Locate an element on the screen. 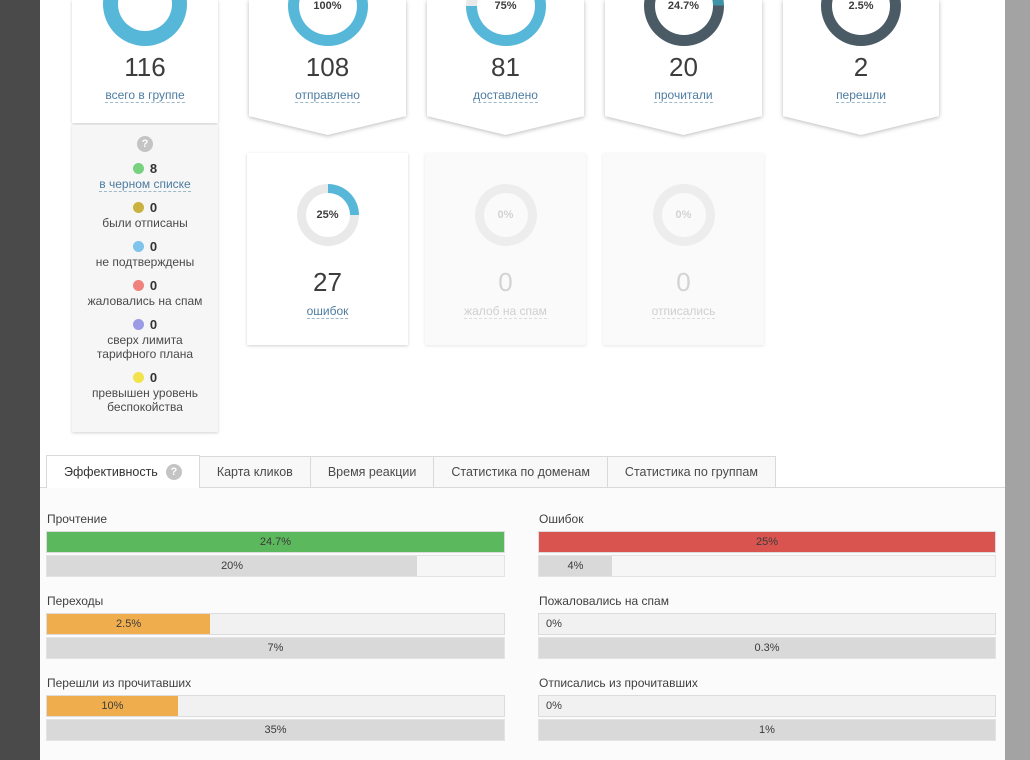 The image size is (1030, 760). blacklist-link: в черном списке is located at coordinates (145, 184).